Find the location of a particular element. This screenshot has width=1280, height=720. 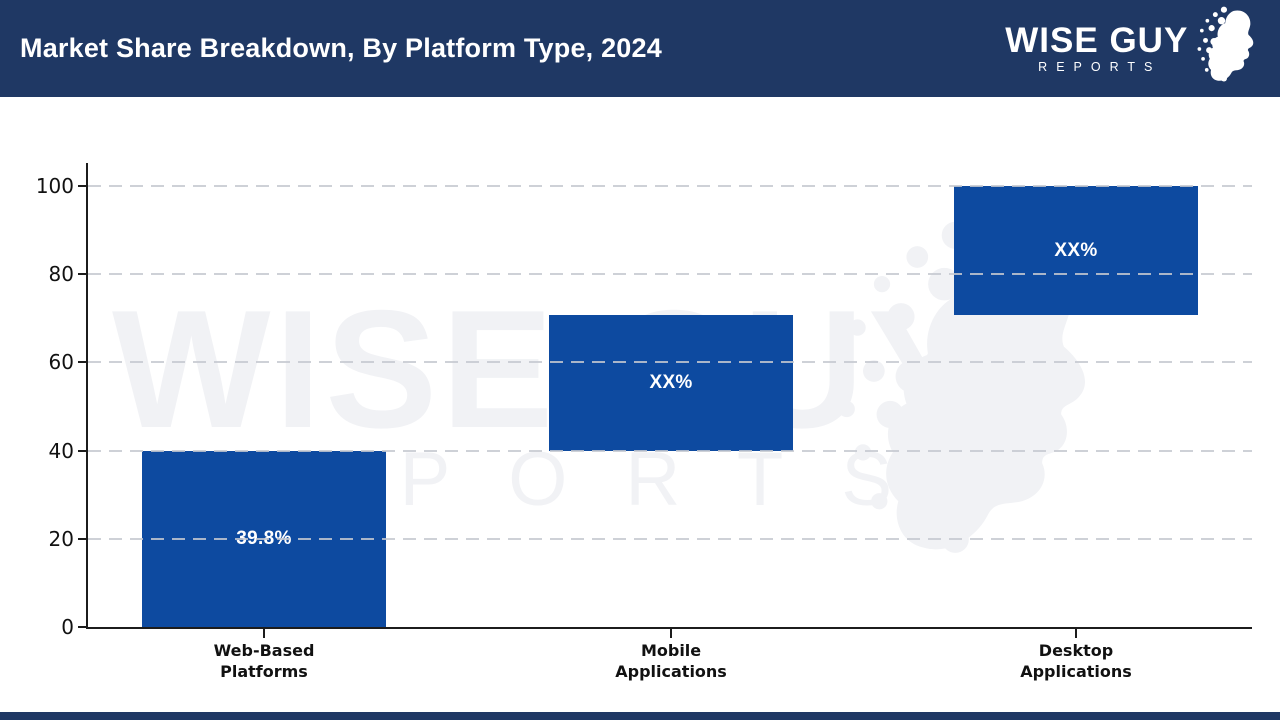

logo-subtext: REPORTS is located at coordinates (1100, 67).